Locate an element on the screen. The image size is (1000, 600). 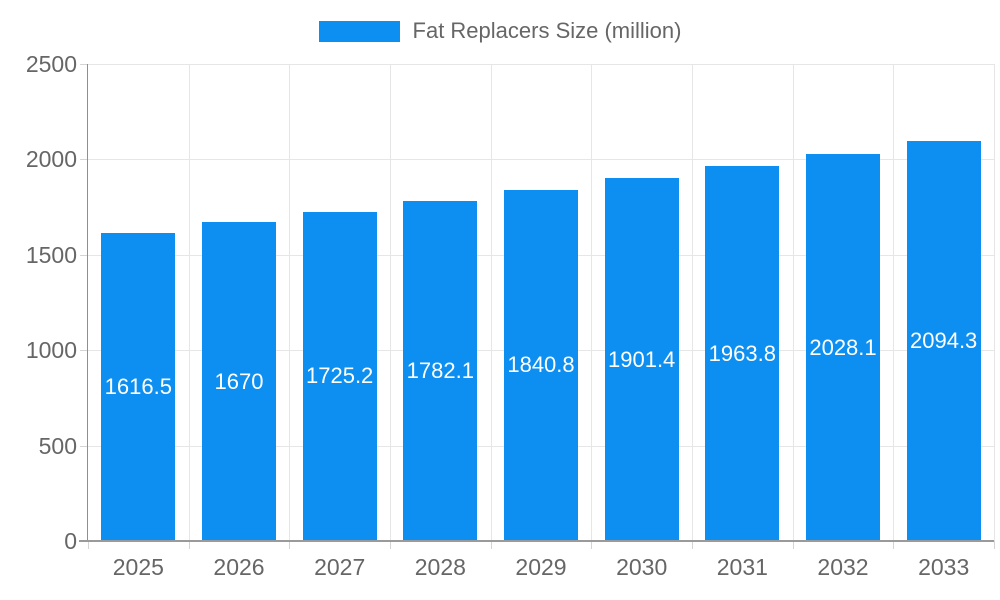
x-axis-label: 2033 is located at coordinates (944, 567).